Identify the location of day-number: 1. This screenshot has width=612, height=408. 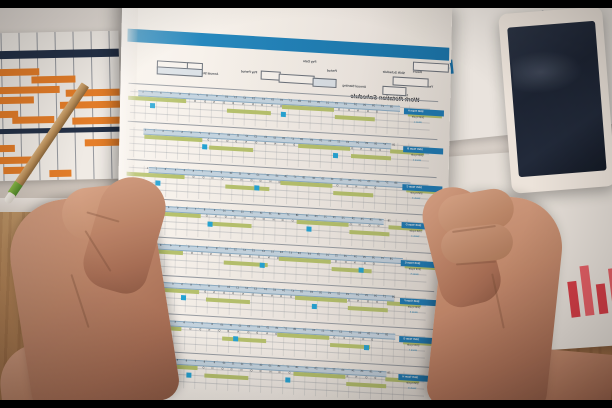
(147, 169).